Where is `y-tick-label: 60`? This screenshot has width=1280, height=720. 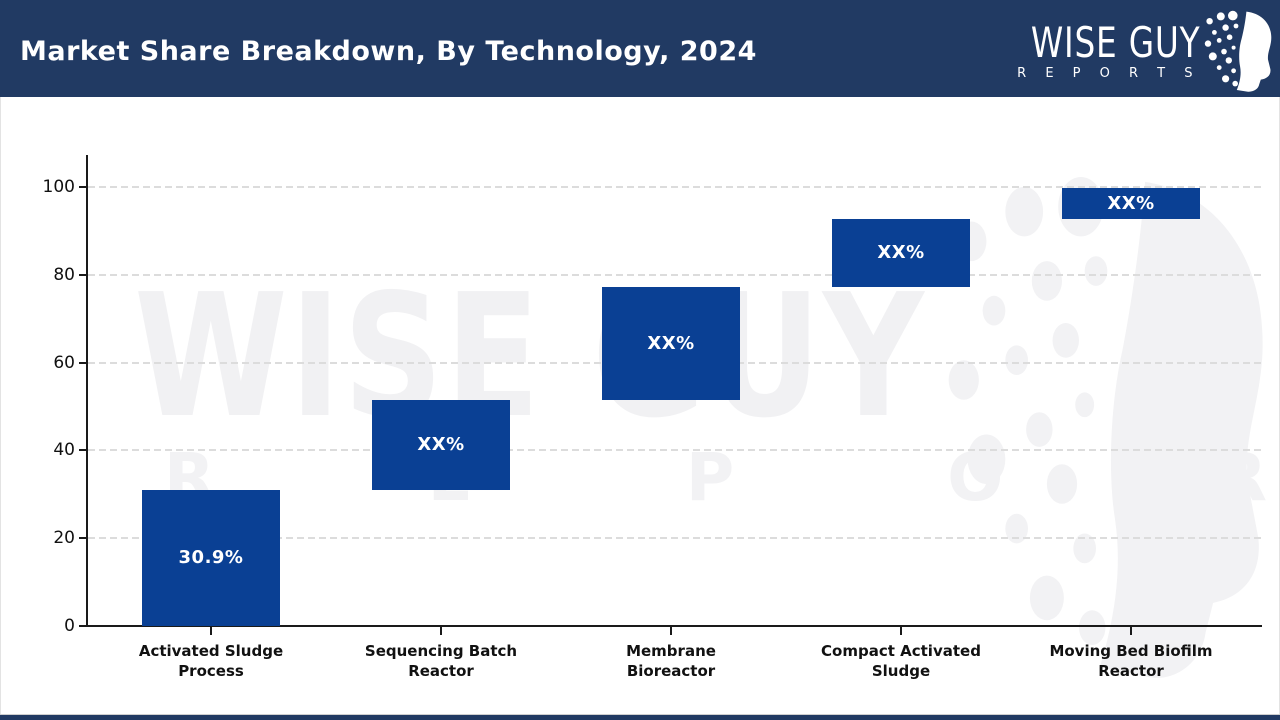 y-tick-label: 60 is located at coordinates (64, 362).